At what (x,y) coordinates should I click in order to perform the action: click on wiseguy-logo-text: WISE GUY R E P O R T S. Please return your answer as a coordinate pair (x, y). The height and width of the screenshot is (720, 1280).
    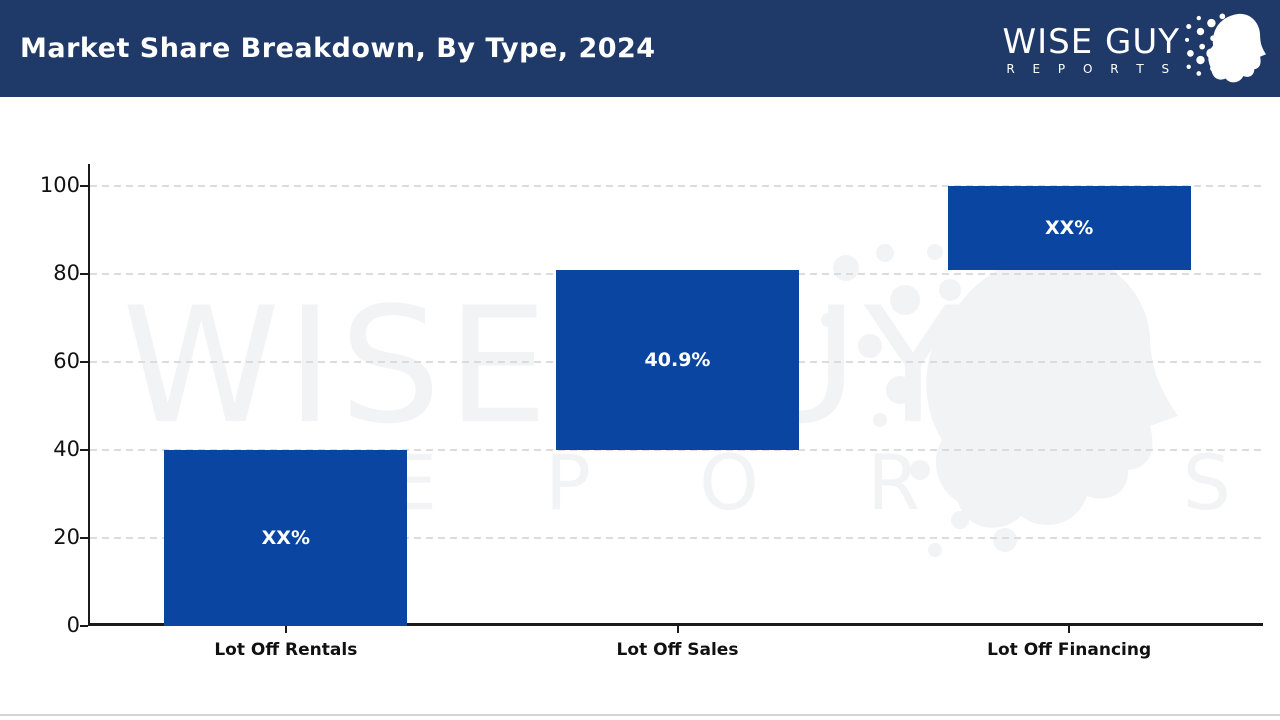
    Looking at the image, I should click on (1091, 49).